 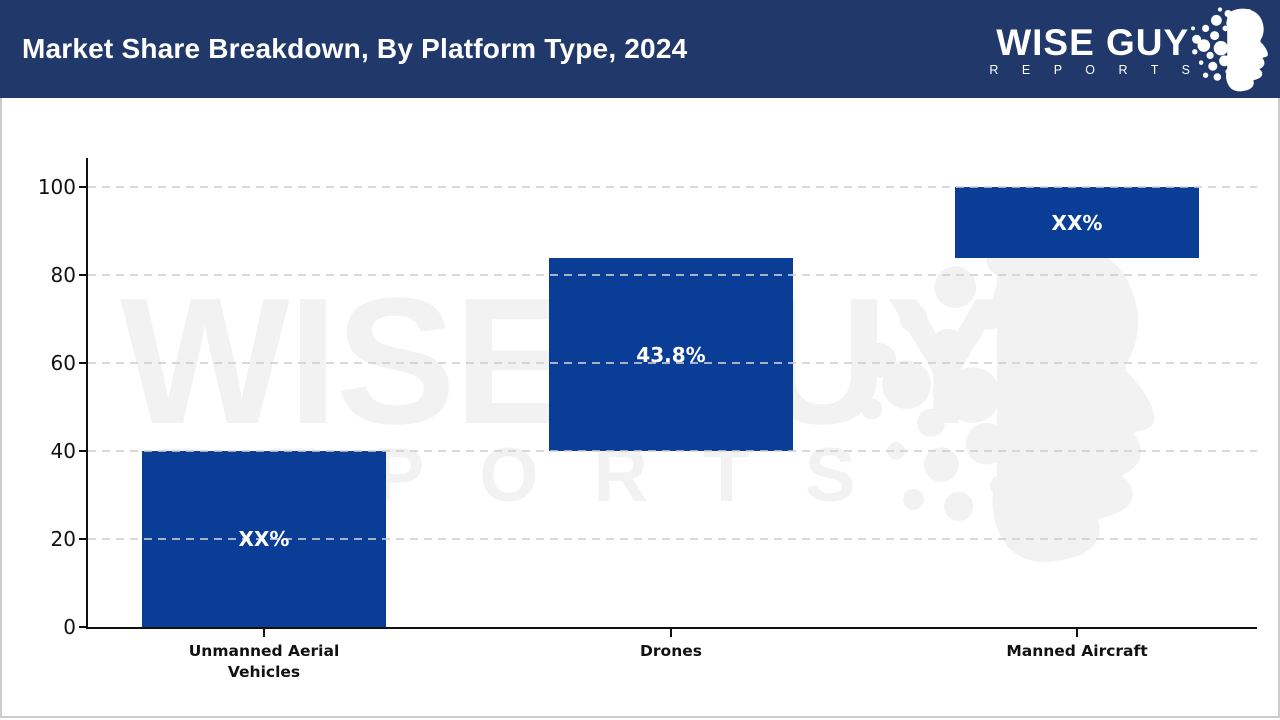 What do you see at coordinates (1, 408) in the screenshot?
I see `left-edge-line` at bounding box center [1, 408].